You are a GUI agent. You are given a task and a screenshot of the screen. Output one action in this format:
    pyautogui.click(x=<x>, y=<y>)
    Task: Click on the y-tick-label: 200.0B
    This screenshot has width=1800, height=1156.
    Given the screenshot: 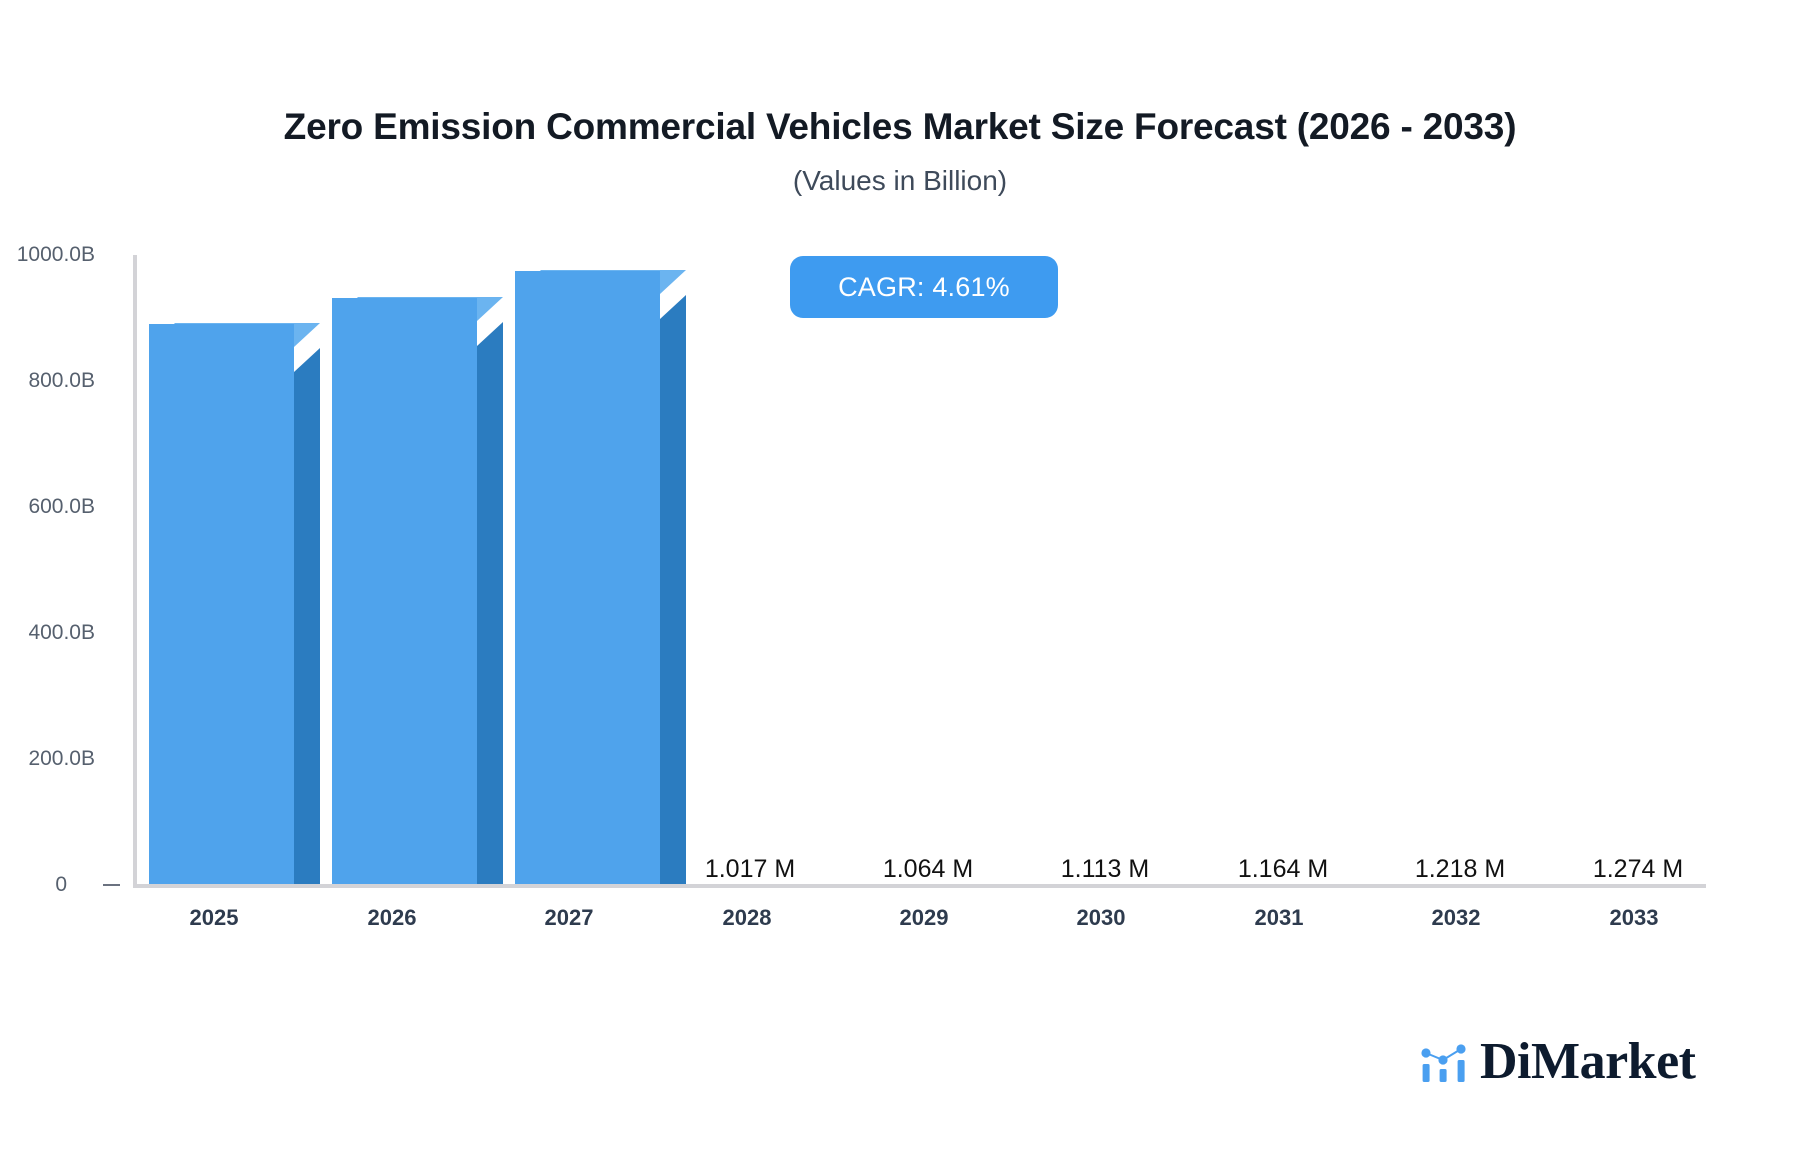 What is the action you would take?
    pyautogui.click(x=61, y=758)
    